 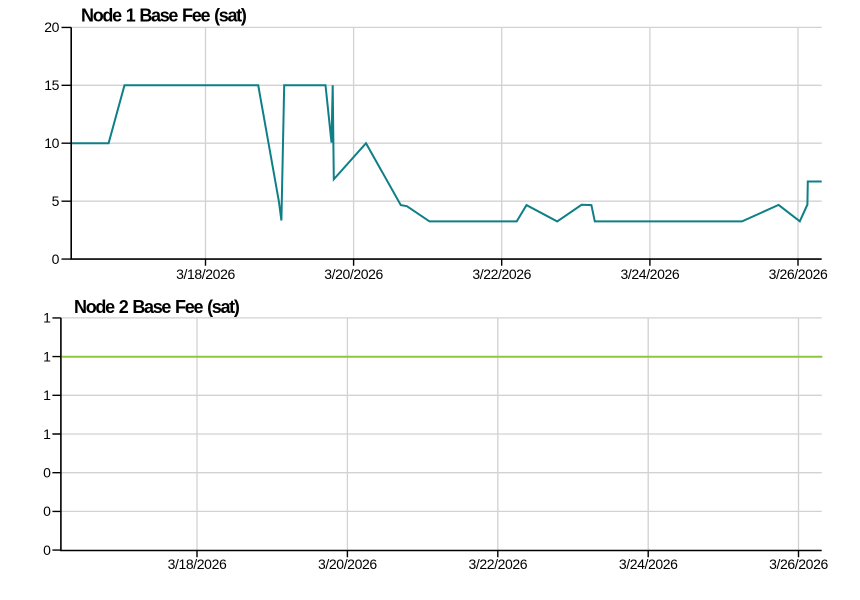 What do you see at coordinates (157, 307) in the screenshot?
I see `svg-text: Node 2 Base Fee (sat)` at bounding box center [157, 307].